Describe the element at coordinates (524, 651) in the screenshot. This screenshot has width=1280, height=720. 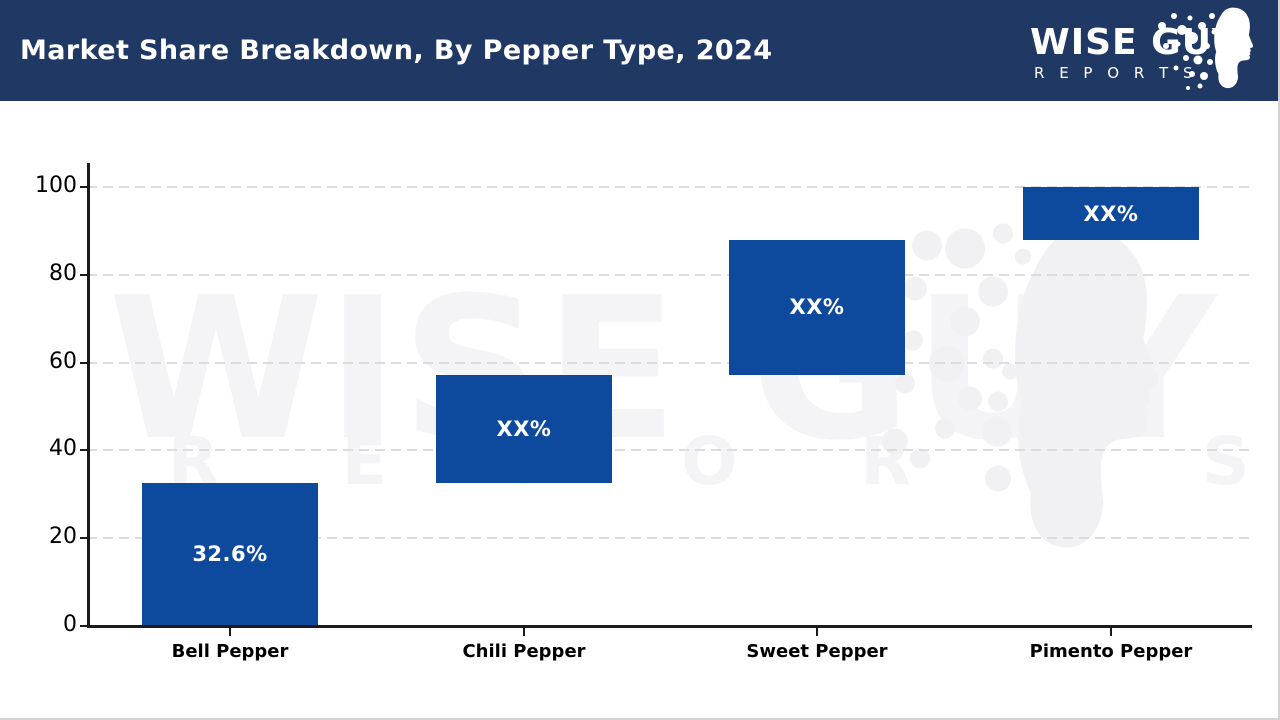
I see `x-category-label-chili-pepper: Chili Pepper` at that location.